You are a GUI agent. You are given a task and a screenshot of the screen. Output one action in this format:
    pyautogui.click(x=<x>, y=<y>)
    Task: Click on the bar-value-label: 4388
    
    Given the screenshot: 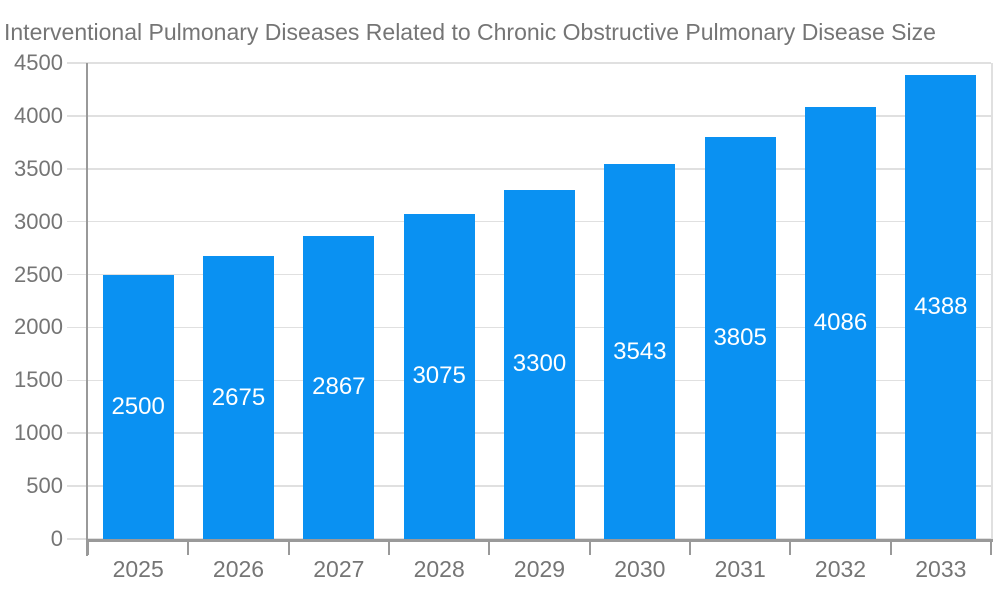 What is the action you would take?
    pyautogui.click(x=941, y=306)
    